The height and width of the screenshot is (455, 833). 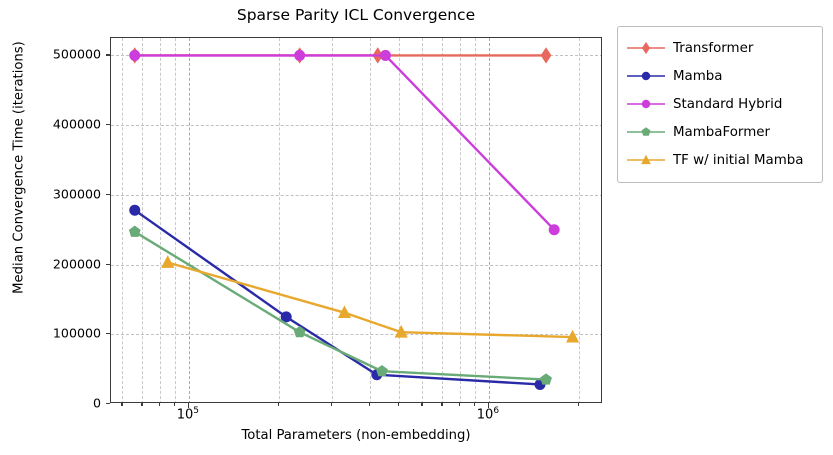 I want to click on legend-item-tf-w-initial-mamba: TF w/ initial Mamba, so click(x=720, y=160).